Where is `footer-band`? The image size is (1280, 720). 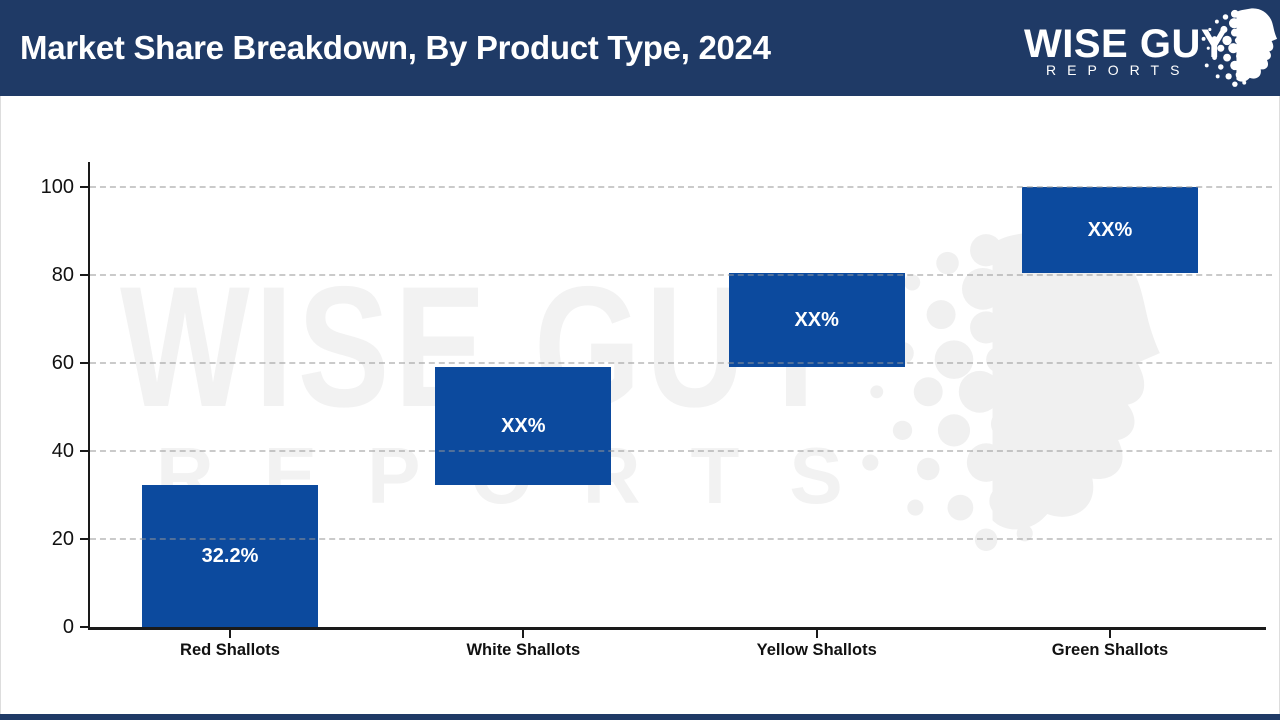 footer-band is located at coordinates (640, 717).